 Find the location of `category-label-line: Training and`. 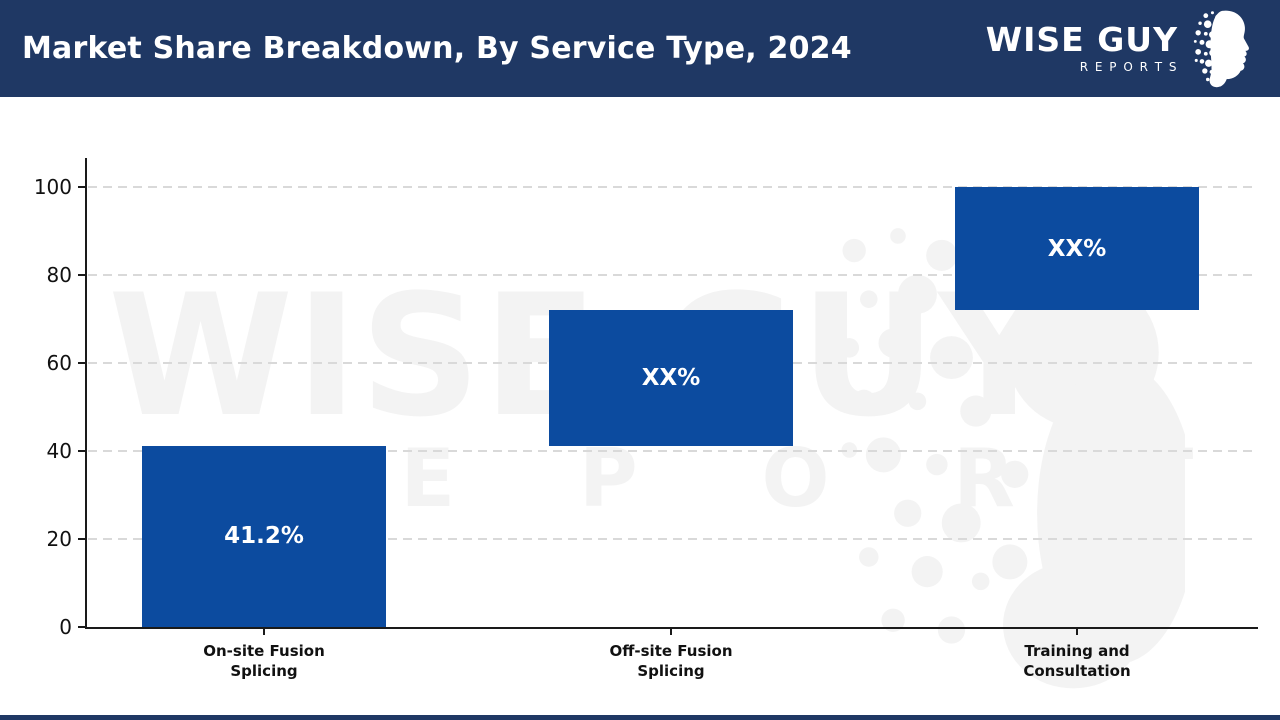

category-label-line: Training and is located at coordinates (1077, 651).